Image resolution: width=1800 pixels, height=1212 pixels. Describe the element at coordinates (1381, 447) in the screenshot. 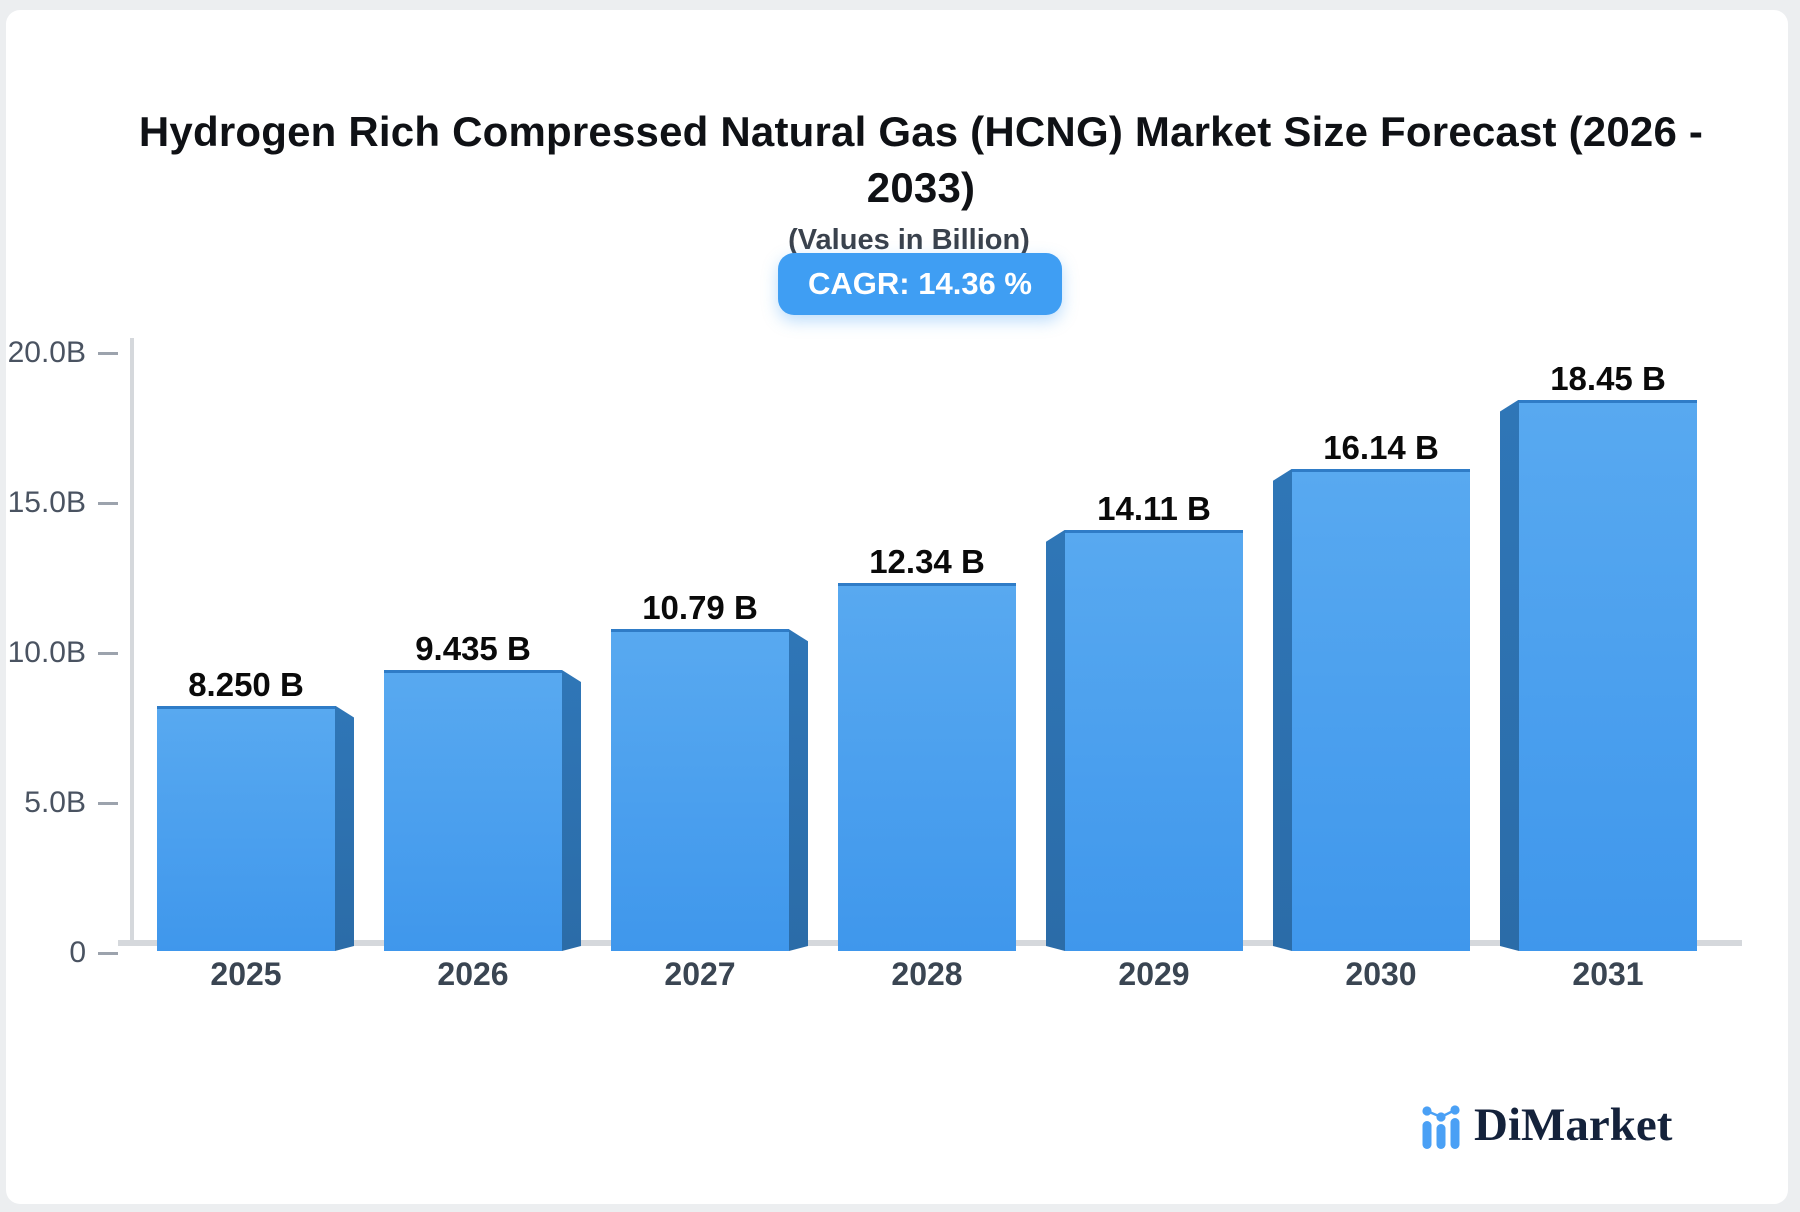

I see `bar-value-label: 16.14 B` at that location.